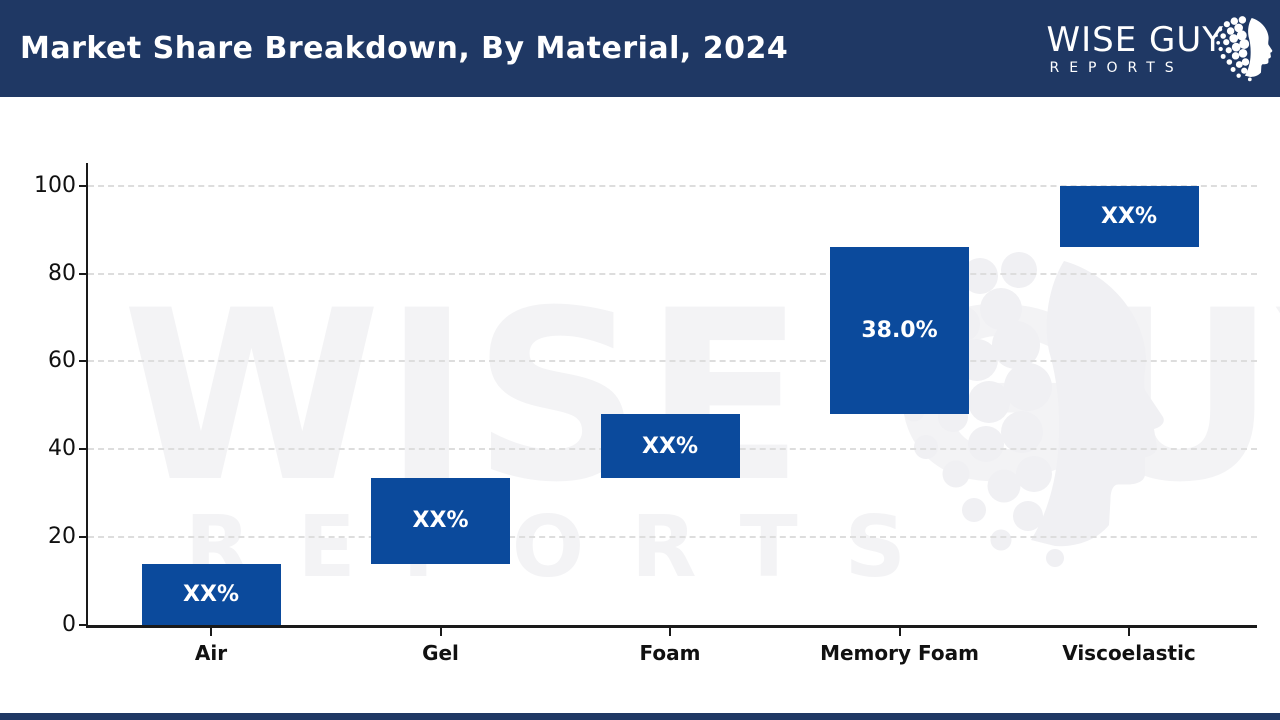 The height and width of the screenshot is (720, 1280). What do you see at coordinates (671, 626) in the screenshot?
I see `x-axis-spine` at bounding box center [671, 626].